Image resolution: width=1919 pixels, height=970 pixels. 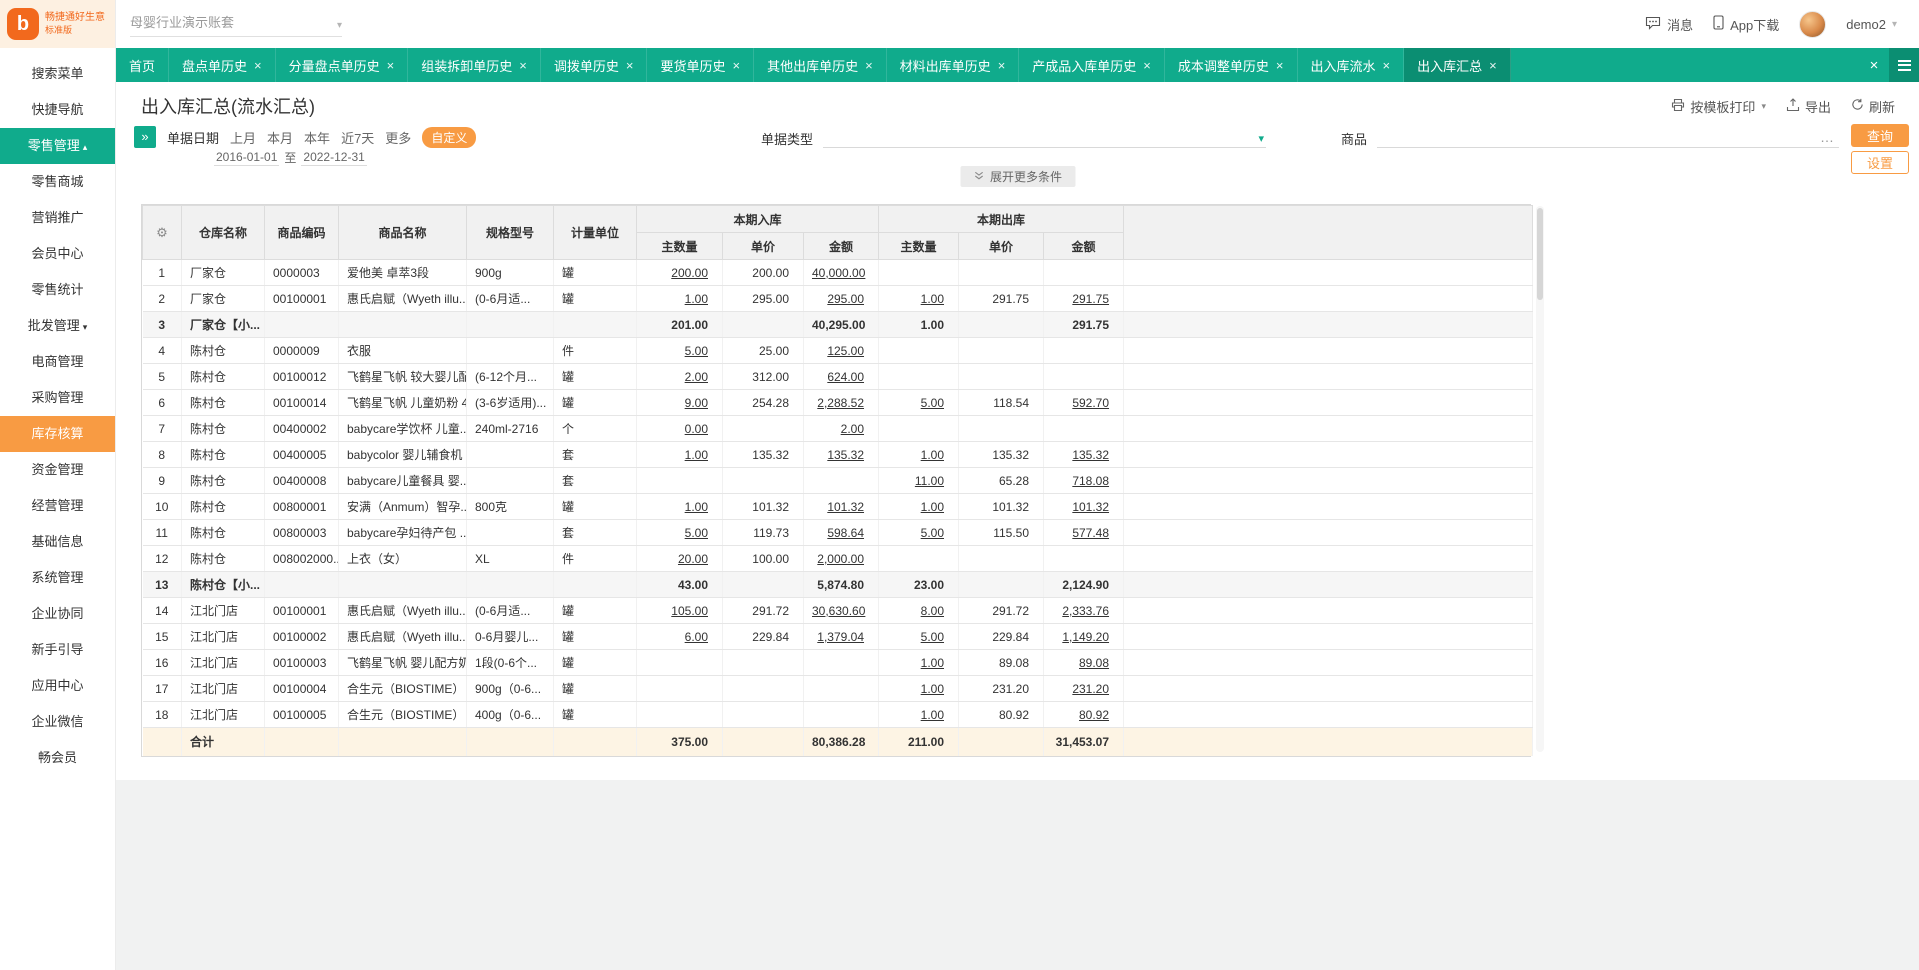 What do you see at coordinates (57, 74) in the screenshot?
I see `sidebar-item-1: 搜索菜单` at bounding box center [57, 74].